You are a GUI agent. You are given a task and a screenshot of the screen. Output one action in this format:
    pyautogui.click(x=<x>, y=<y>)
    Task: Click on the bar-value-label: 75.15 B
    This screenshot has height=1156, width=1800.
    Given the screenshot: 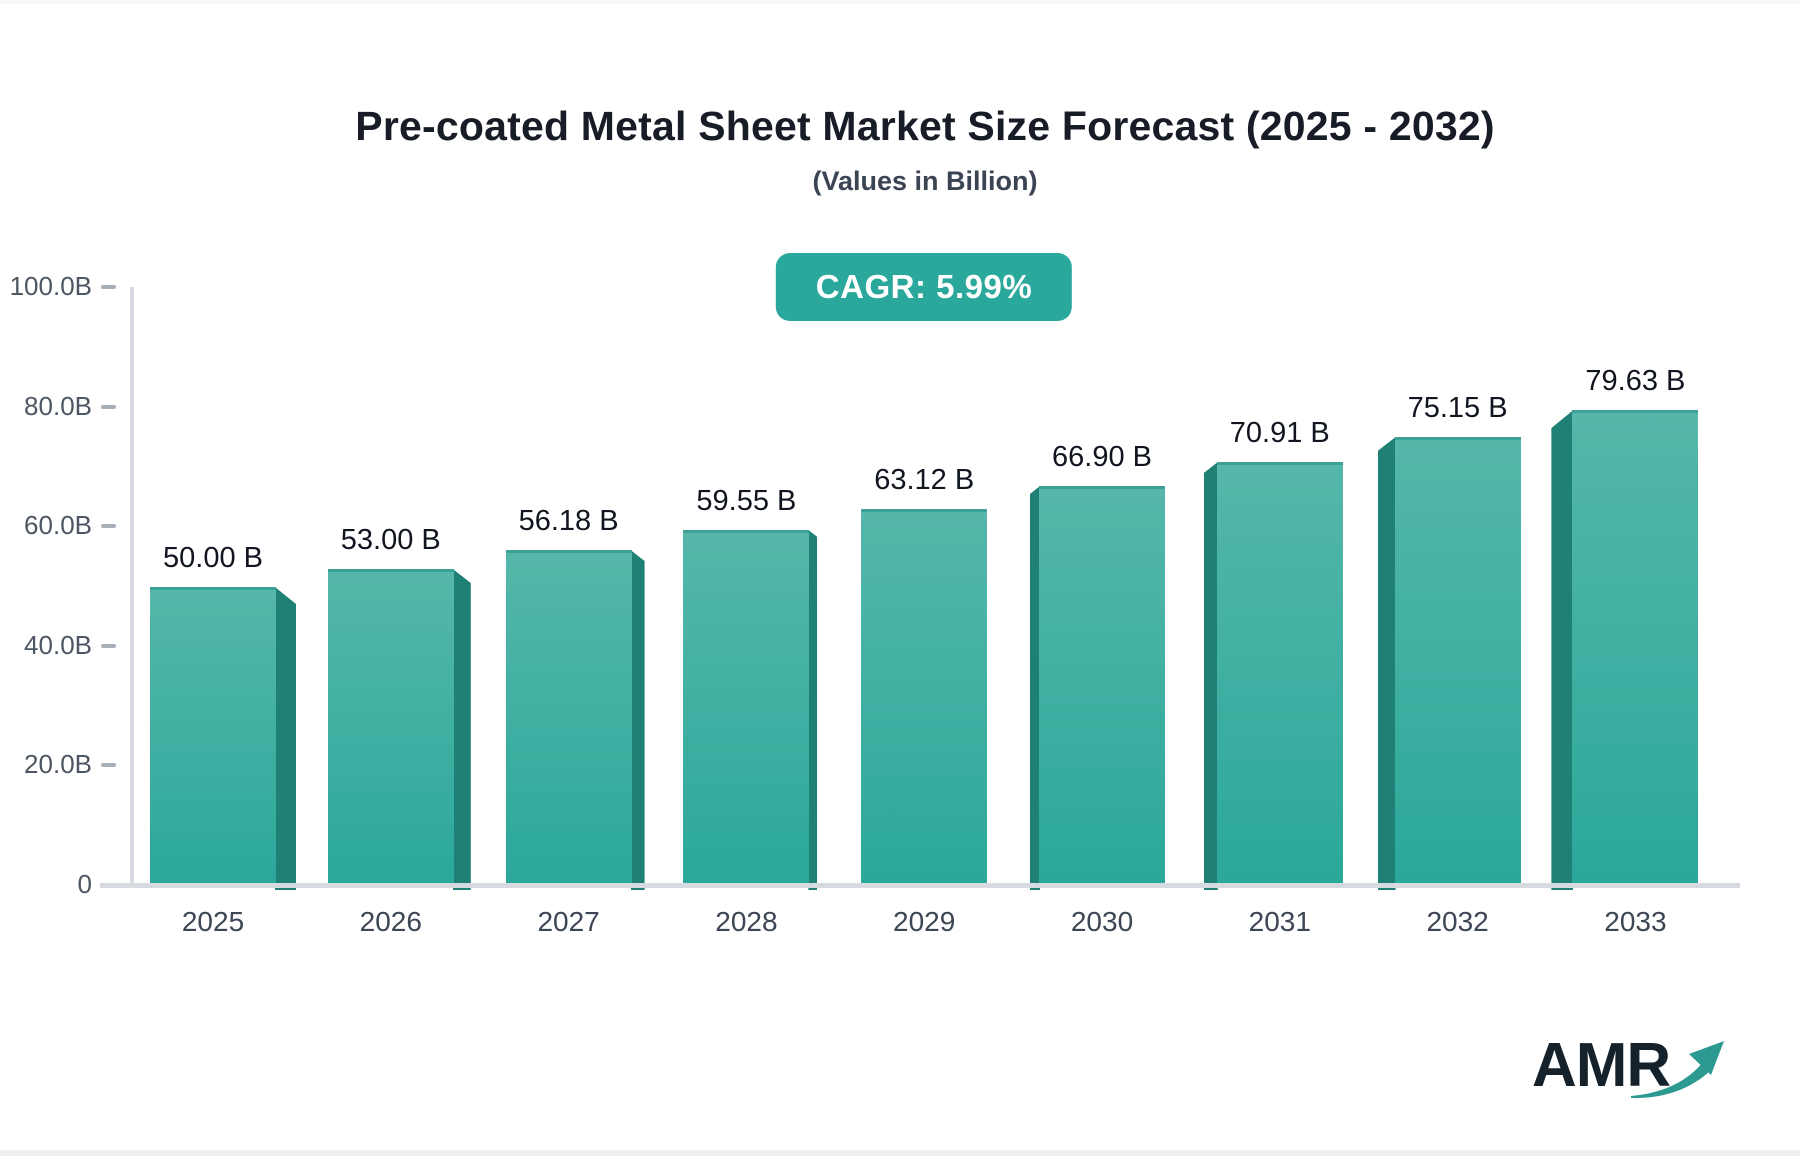 What is the action you would take?
    pyautogui.click(x=1457, y=408)
    